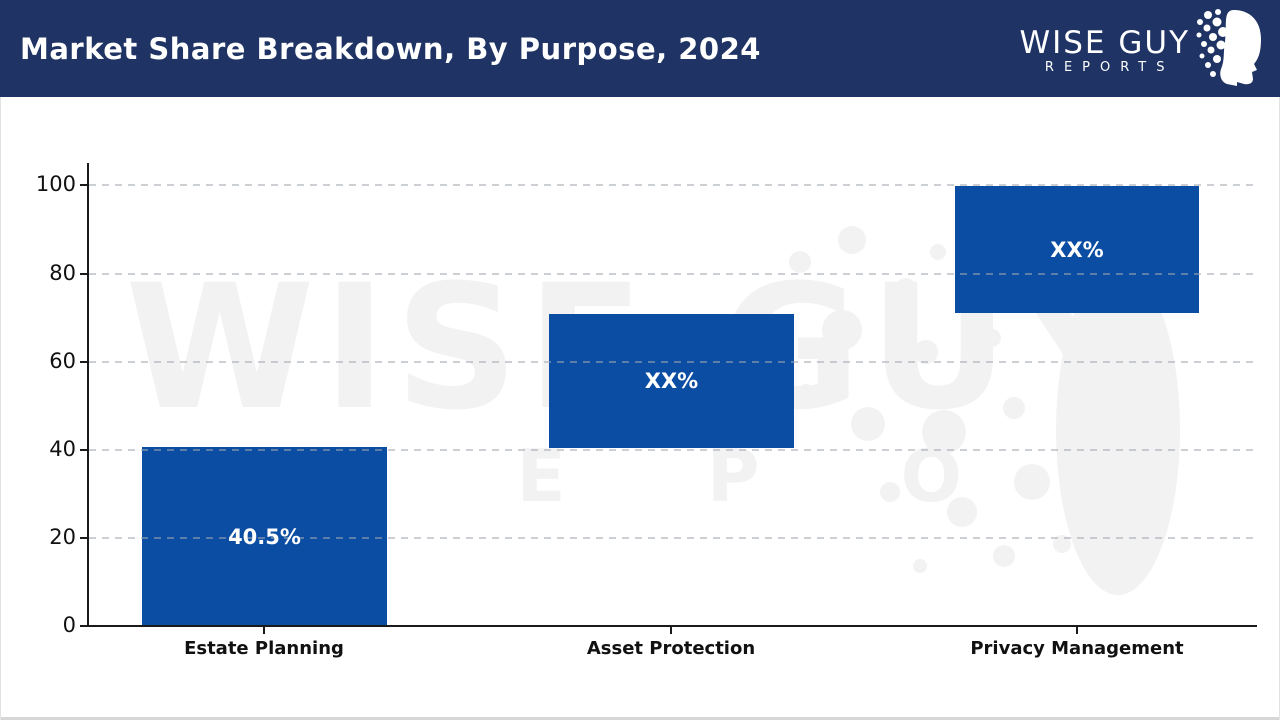 The image size is (1280, 720). What do you see at coordinates (264, 648) in the screenshot?
I see `x-category-label-estate-planning: Estate Planning` at bounding box center [264, 648].